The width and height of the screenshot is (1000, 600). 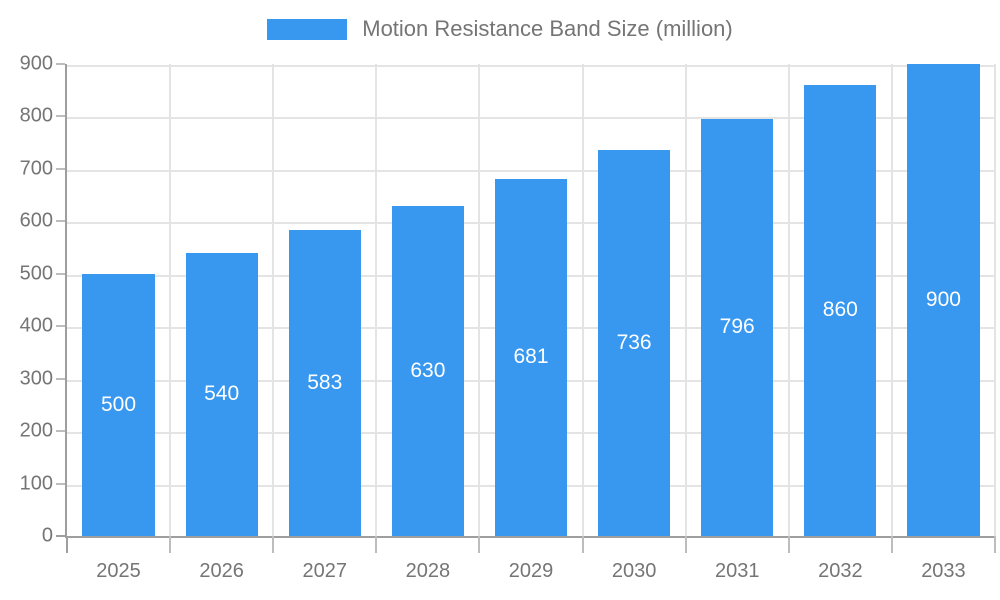 What do you see at coordinates (737, 571) in the screenshot?
I see `x-tick-label: 2031` at bounding box center [737, 571].